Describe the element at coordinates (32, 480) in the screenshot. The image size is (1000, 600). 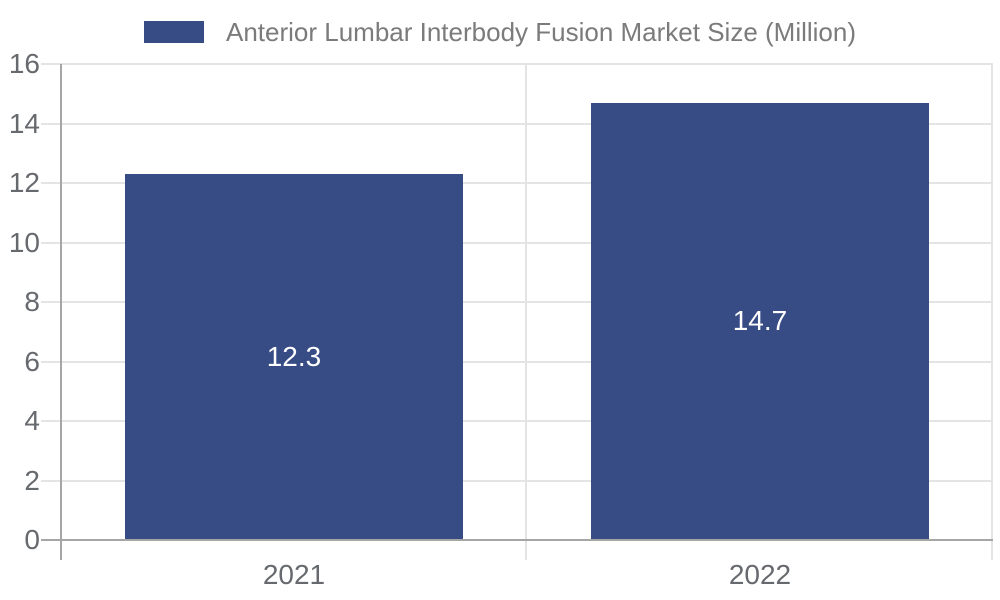
I see `y-axis-label: 2` at that location.